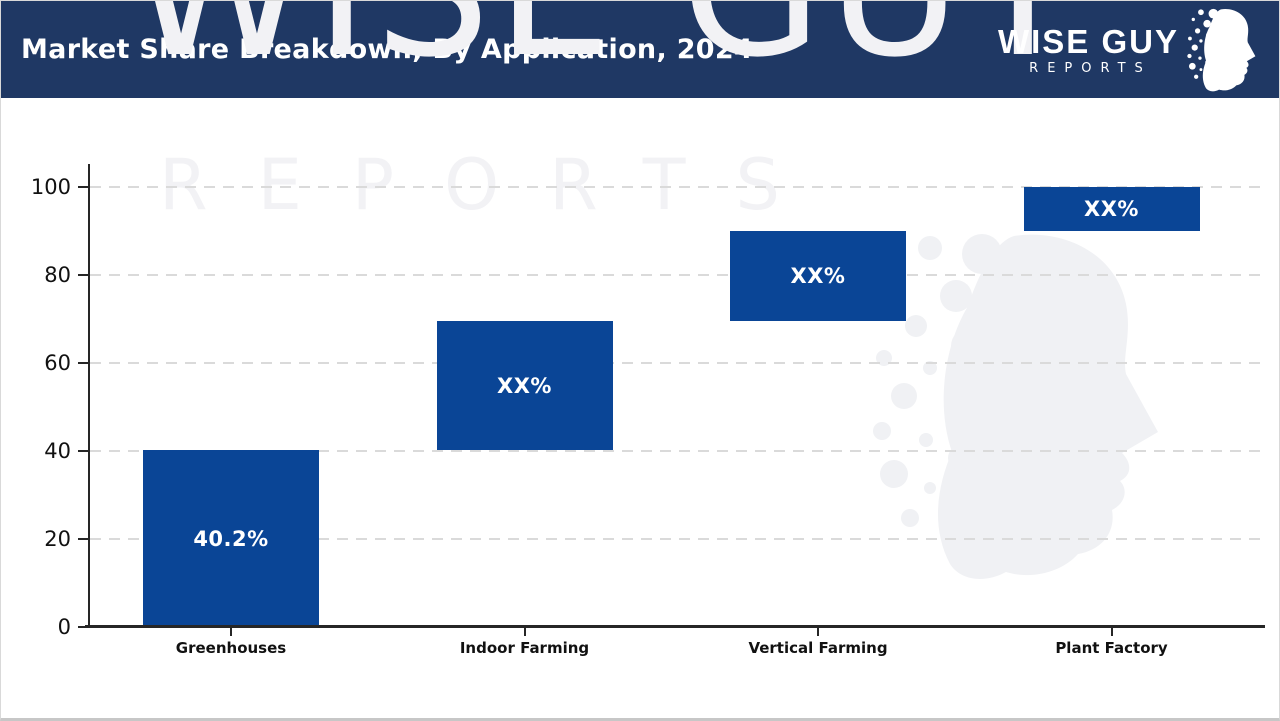  I want to click on brand-logo: WISE GUY REPORTS, so click(1138, 49).